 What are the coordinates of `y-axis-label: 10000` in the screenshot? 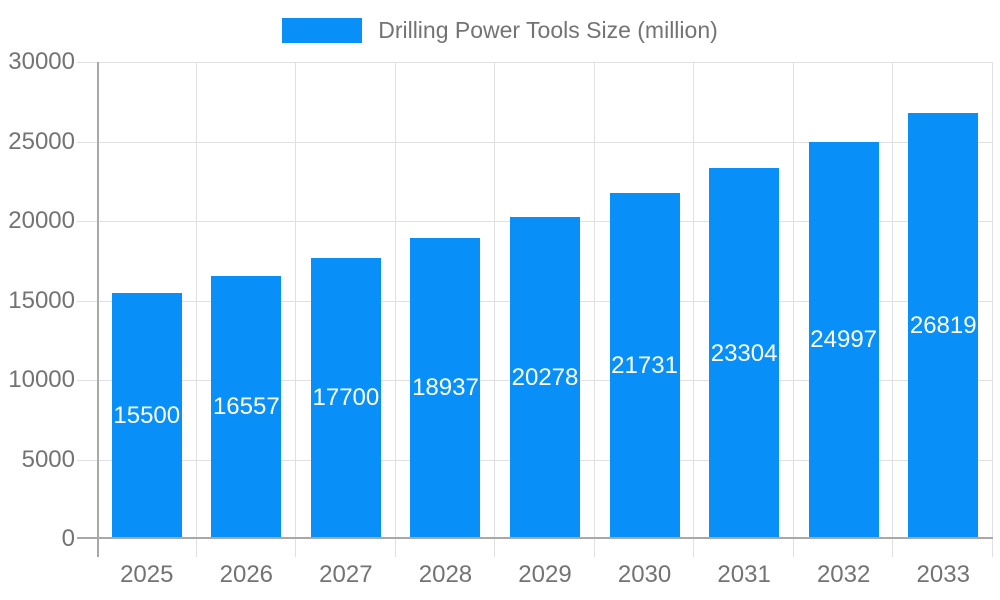 It's located at (41, 379).